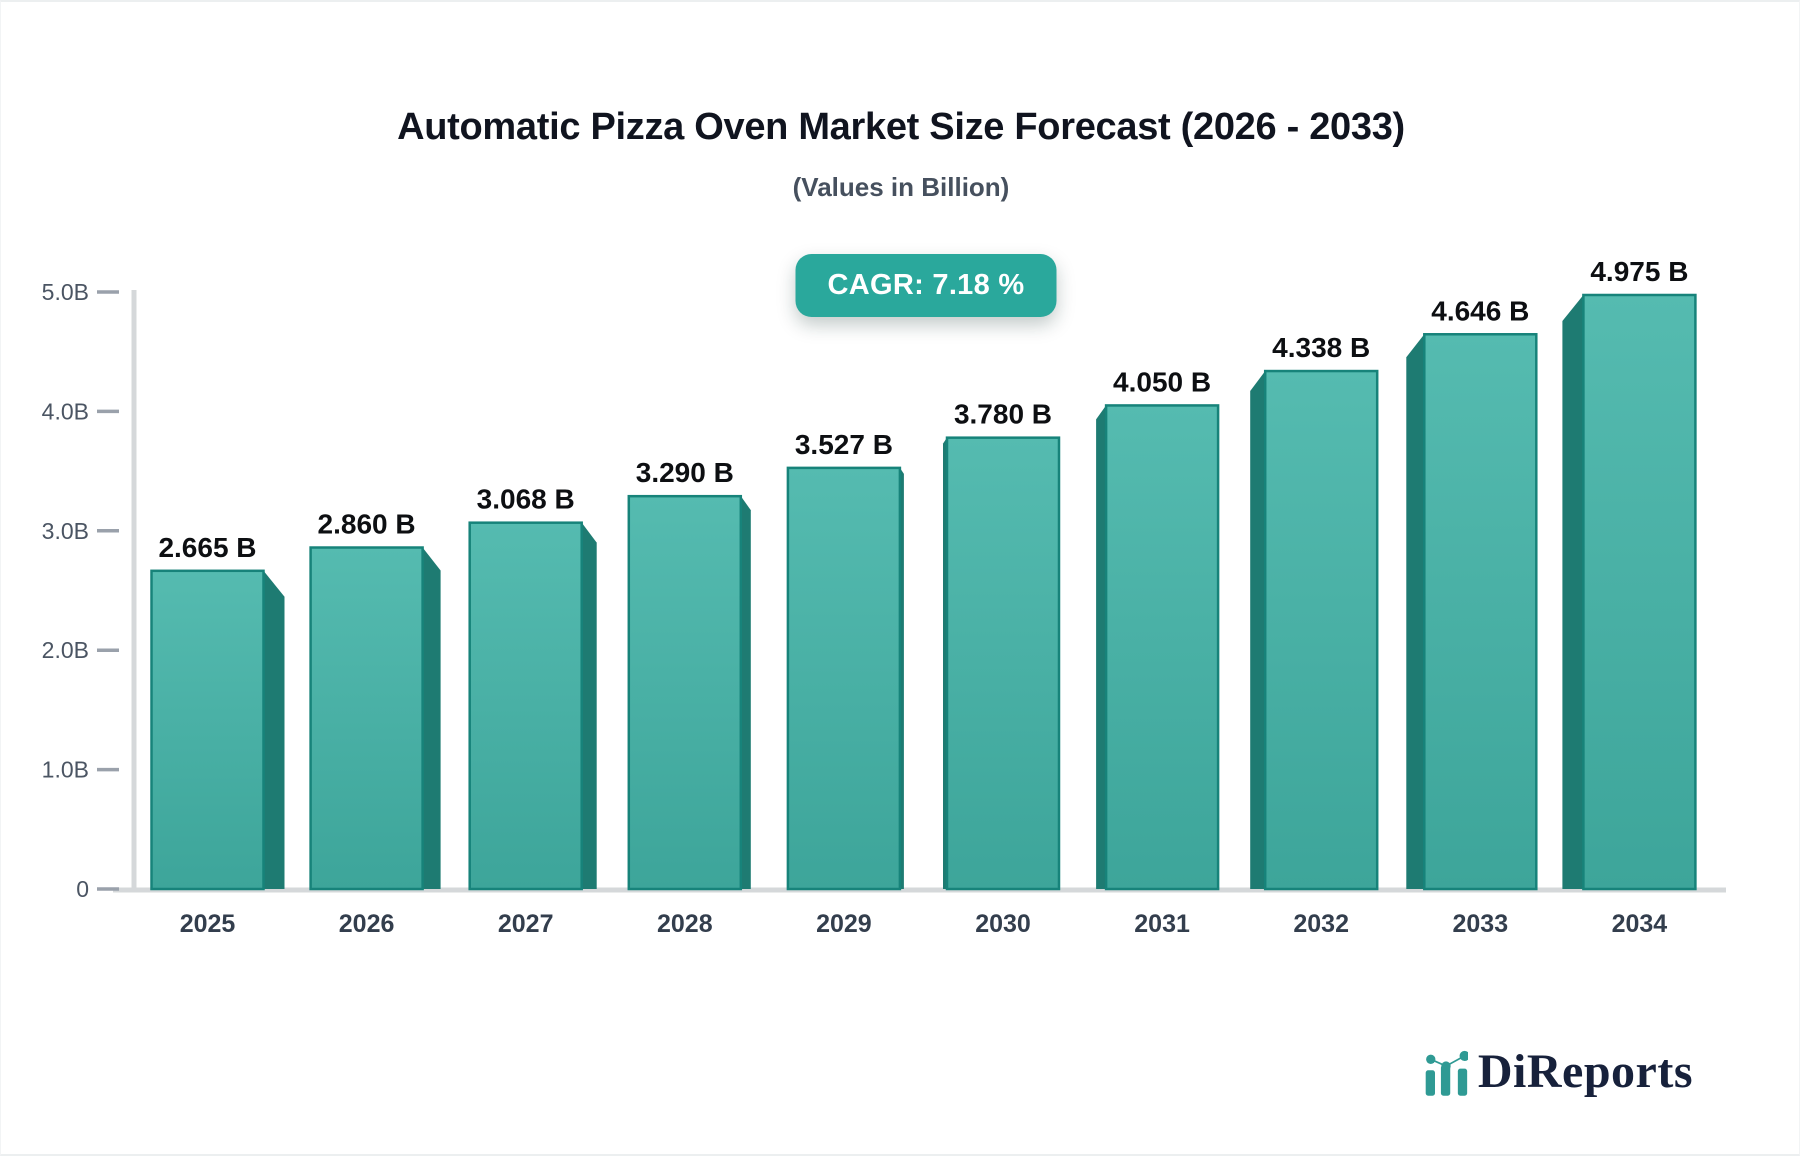 The height and width of the screenshot is (1158, 1800). Describe the element at coordinates (366, 718) in the screenshot. I see `bar-2026` at that location.